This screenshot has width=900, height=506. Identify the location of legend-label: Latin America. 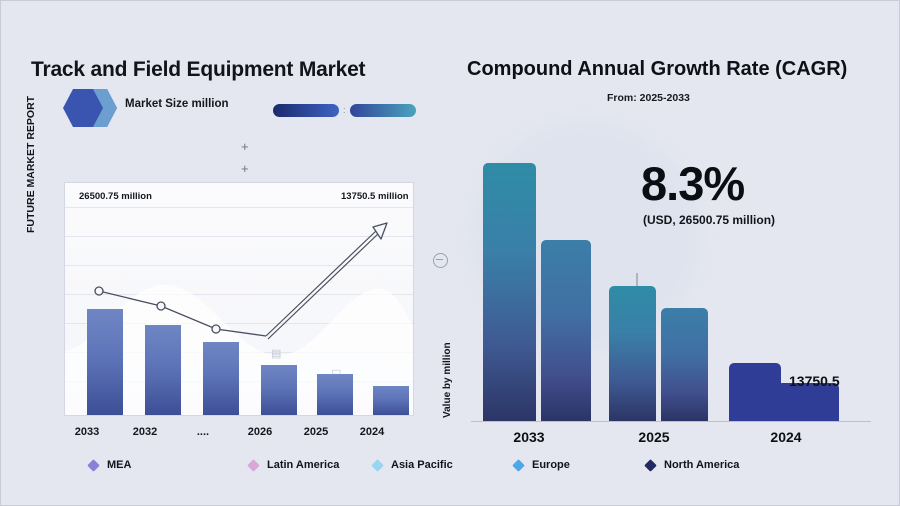
(303, 465).